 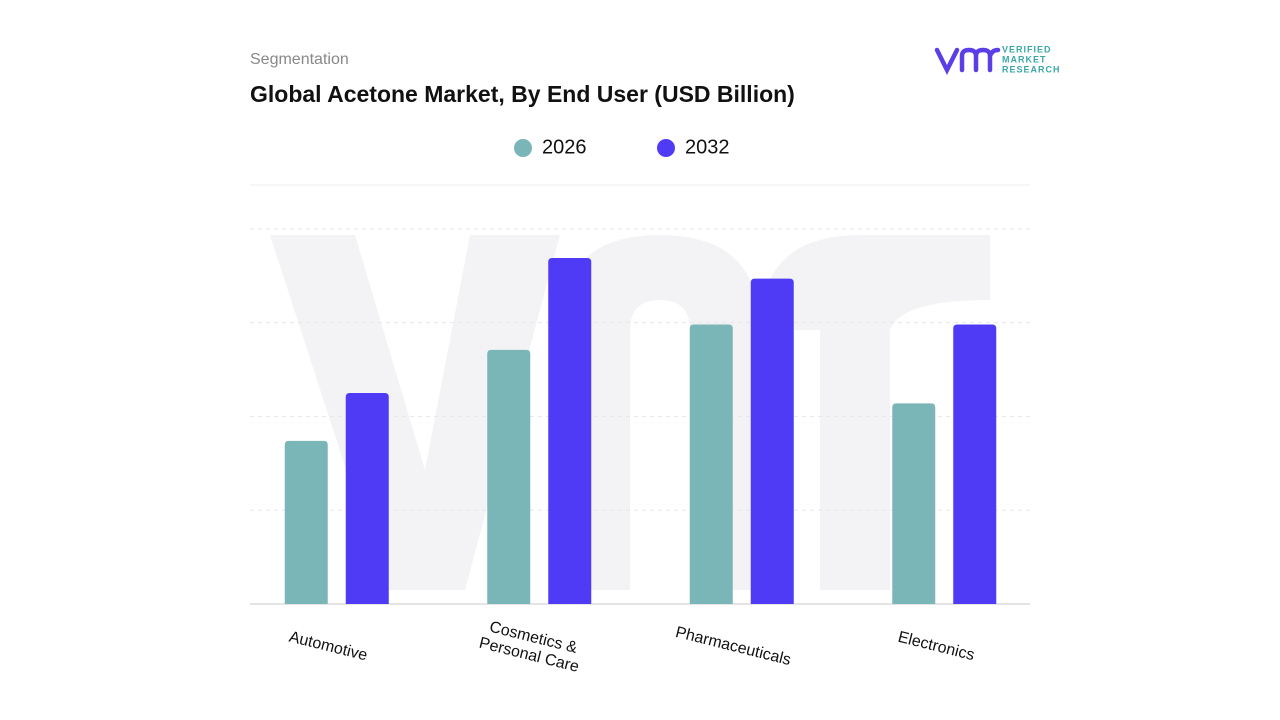 What do you see at coordinates (299, 59) in the screenshot?
I see `section-label: Segmentation` at bounding box center [299, 59].